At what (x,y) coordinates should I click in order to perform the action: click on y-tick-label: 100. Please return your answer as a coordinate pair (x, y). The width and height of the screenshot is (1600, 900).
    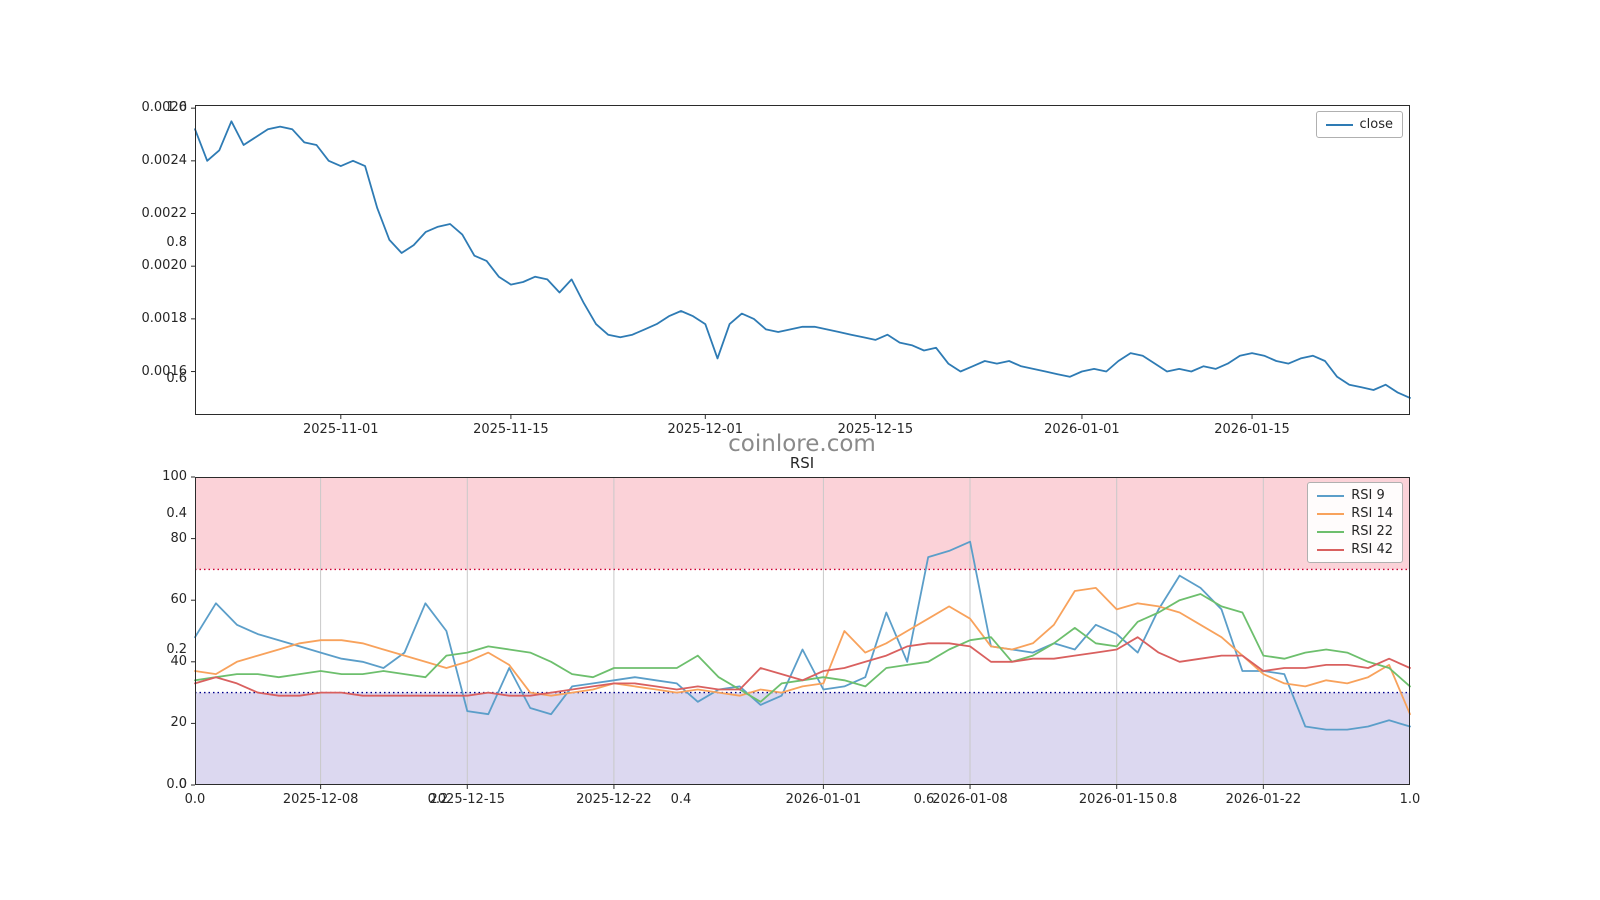
    Looking at the image, I should click on (174, 476).